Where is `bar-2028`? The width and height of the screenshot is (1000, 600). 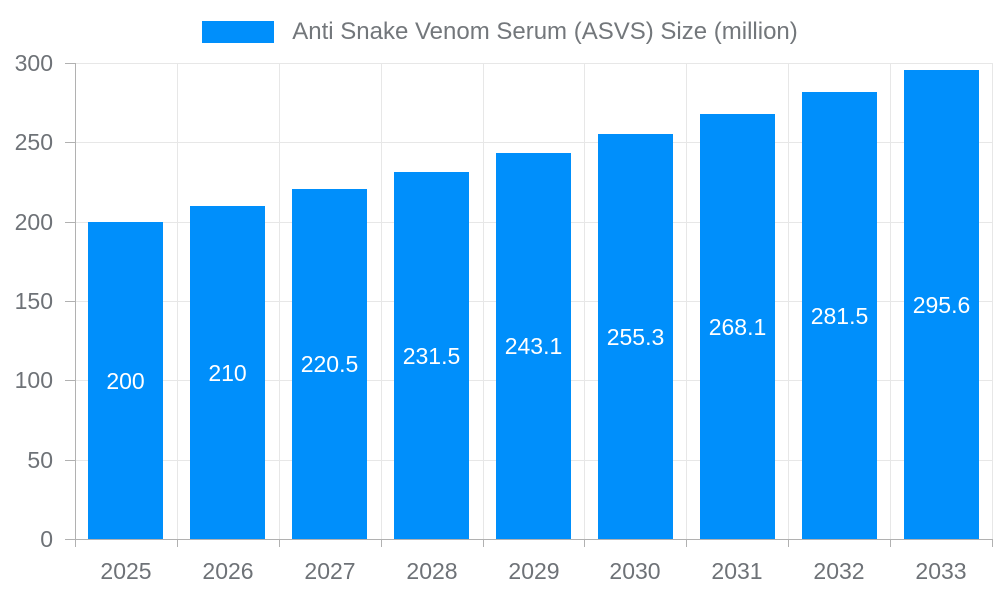
bar-2028 is located at coordinates (431, 355).